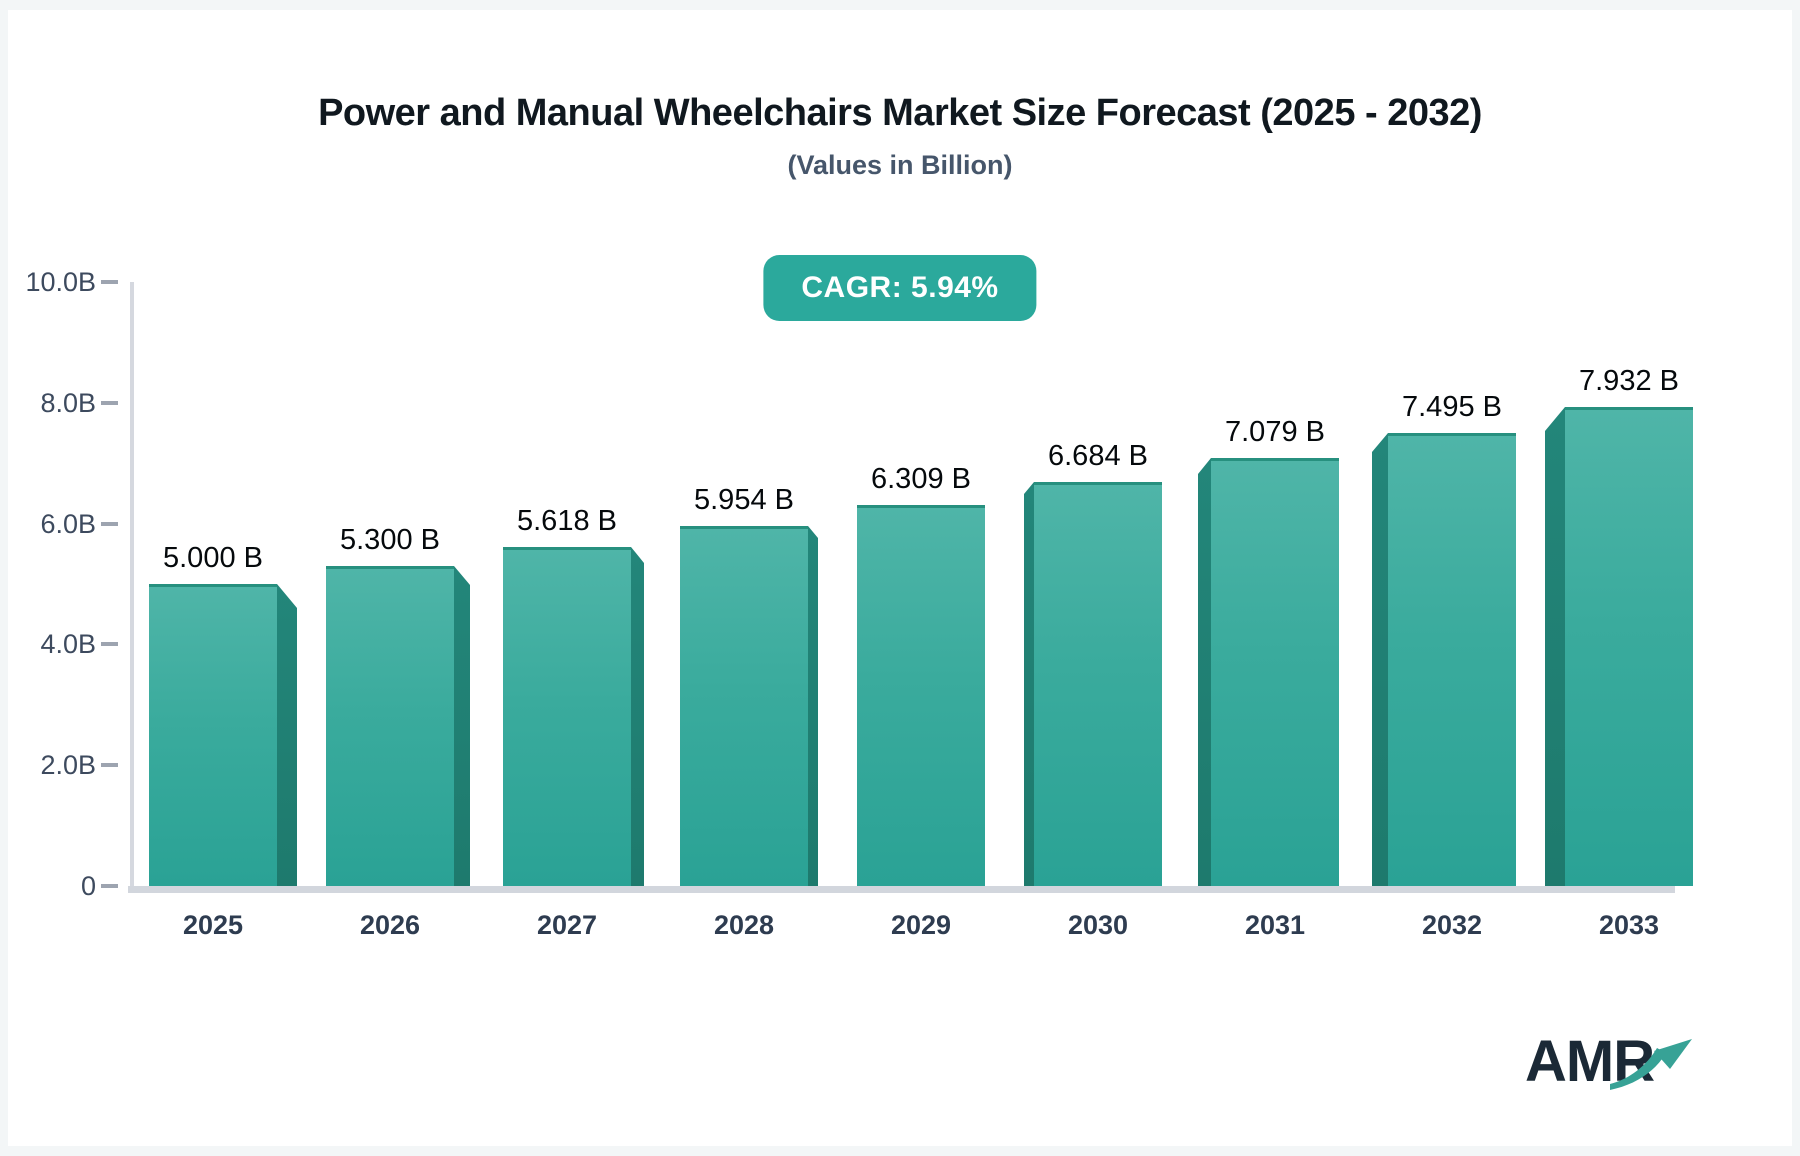 Image resolution: width=1800 pixels, height=1156 pixels. Describe the element at coordinates (900, 288) in the screenshot. I see `cagr-badge: CAGR: 5.94%` at that location.